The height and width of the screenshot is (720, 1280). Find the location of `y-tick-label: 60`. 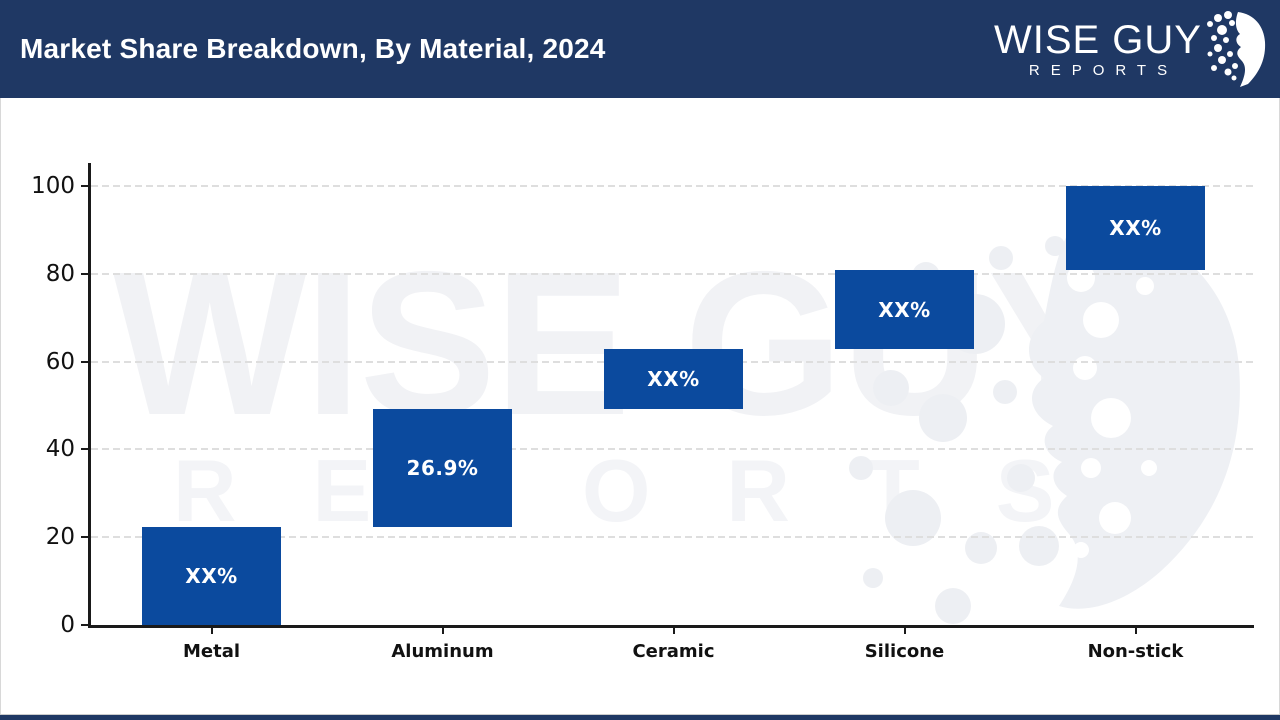

y-tick-label: 60 is located at coordinates (60, 361).